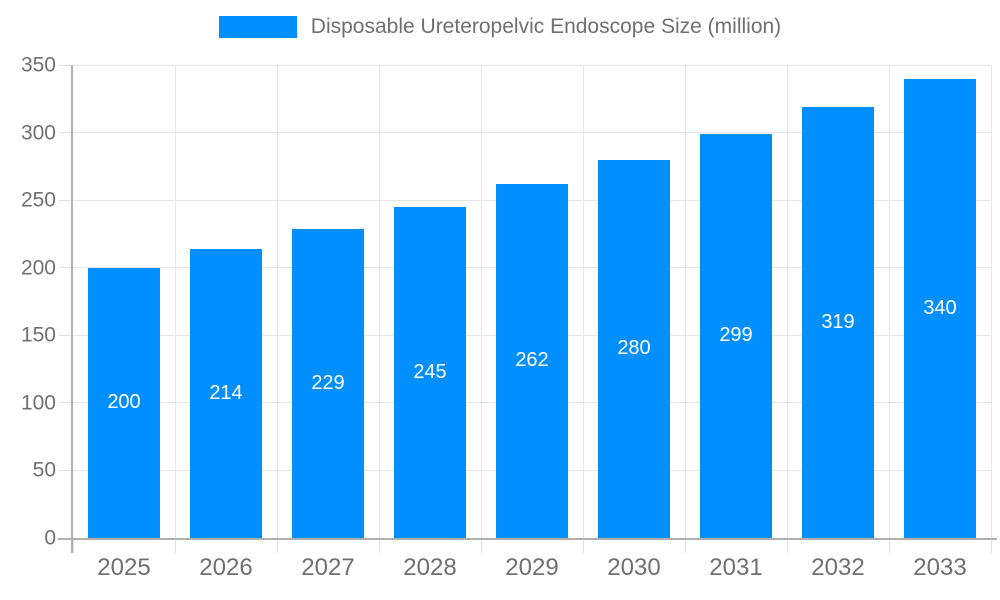 This screenshot has width=1000, height=600. Describe the element at coordinates (430, 567) in the screenshot. I see `x-tick-label: 2028` at that location.